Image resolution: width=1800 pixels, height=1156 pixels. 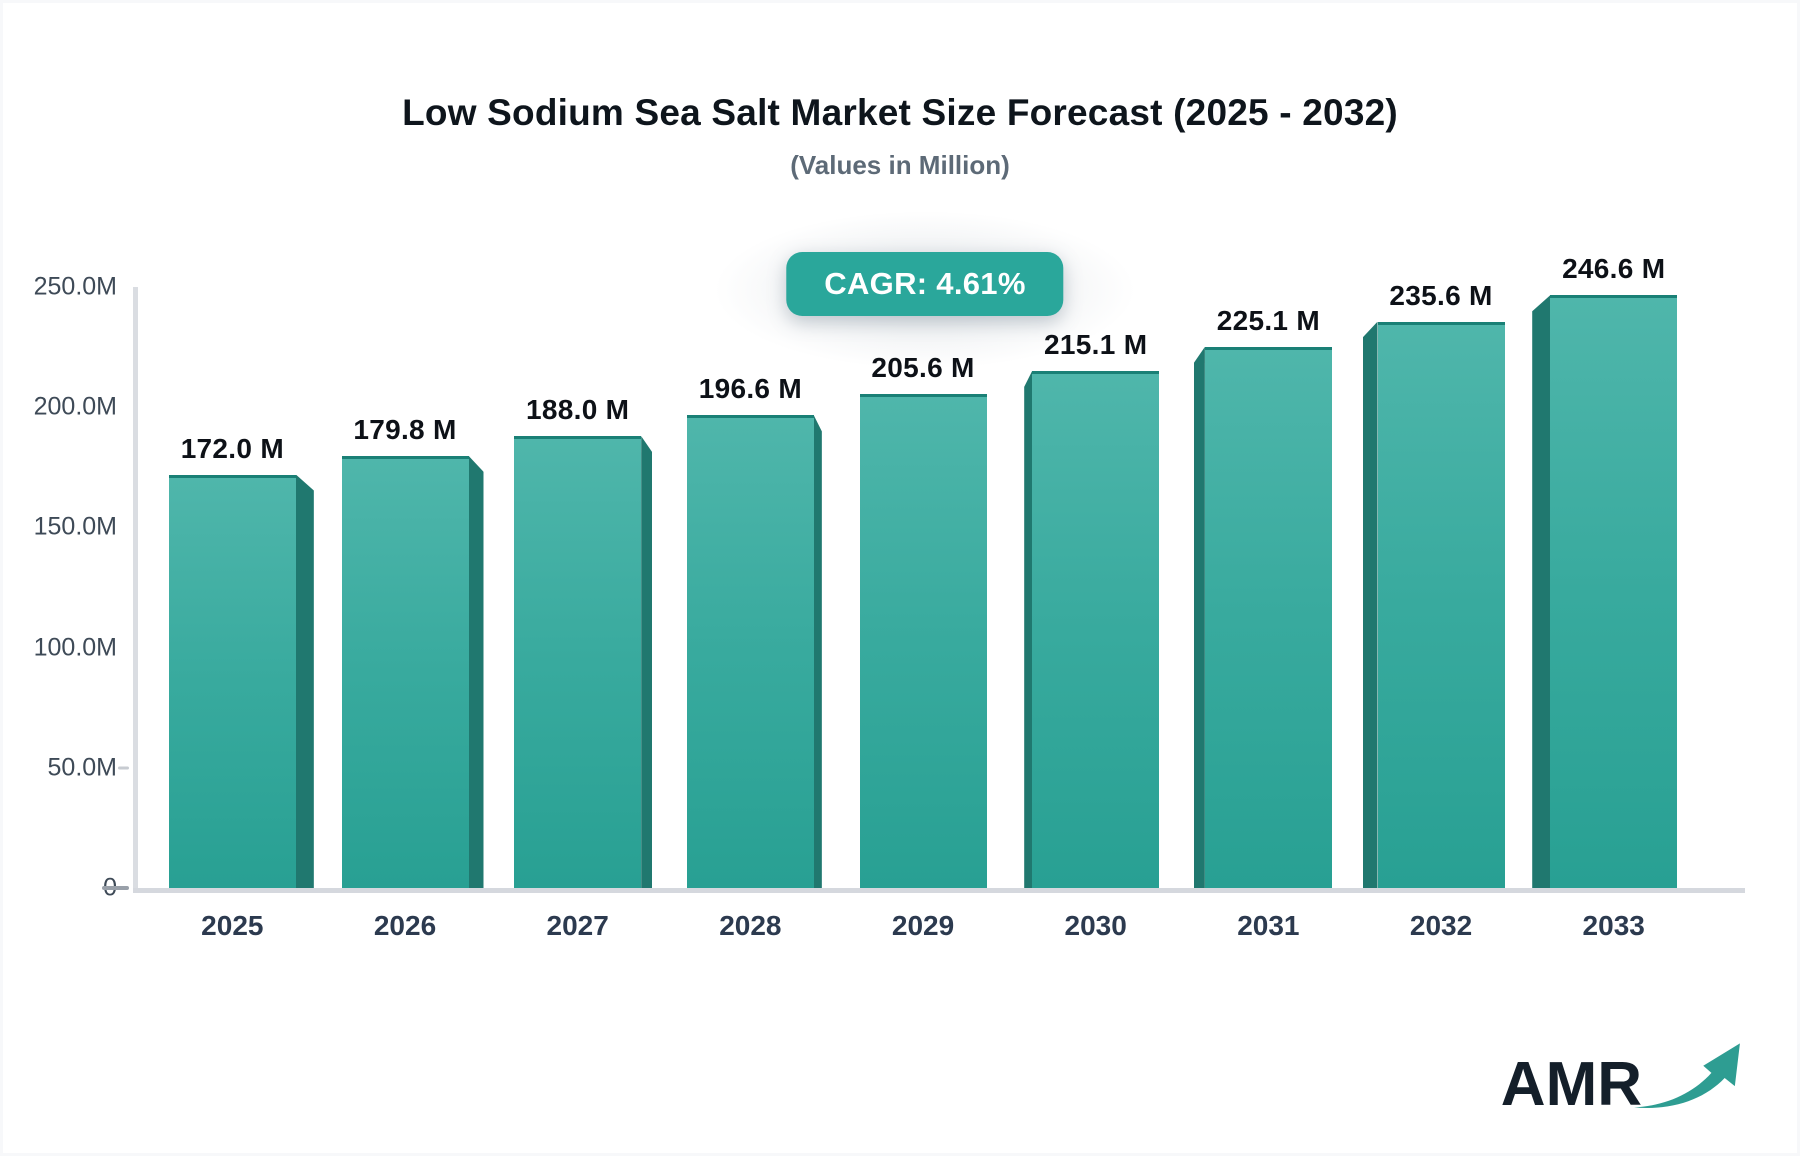 What do you see at coordinates (82, 767) in the screenshot?
I see `y-axis-tick-label: 50.0M` at bounding box center [82, 767].